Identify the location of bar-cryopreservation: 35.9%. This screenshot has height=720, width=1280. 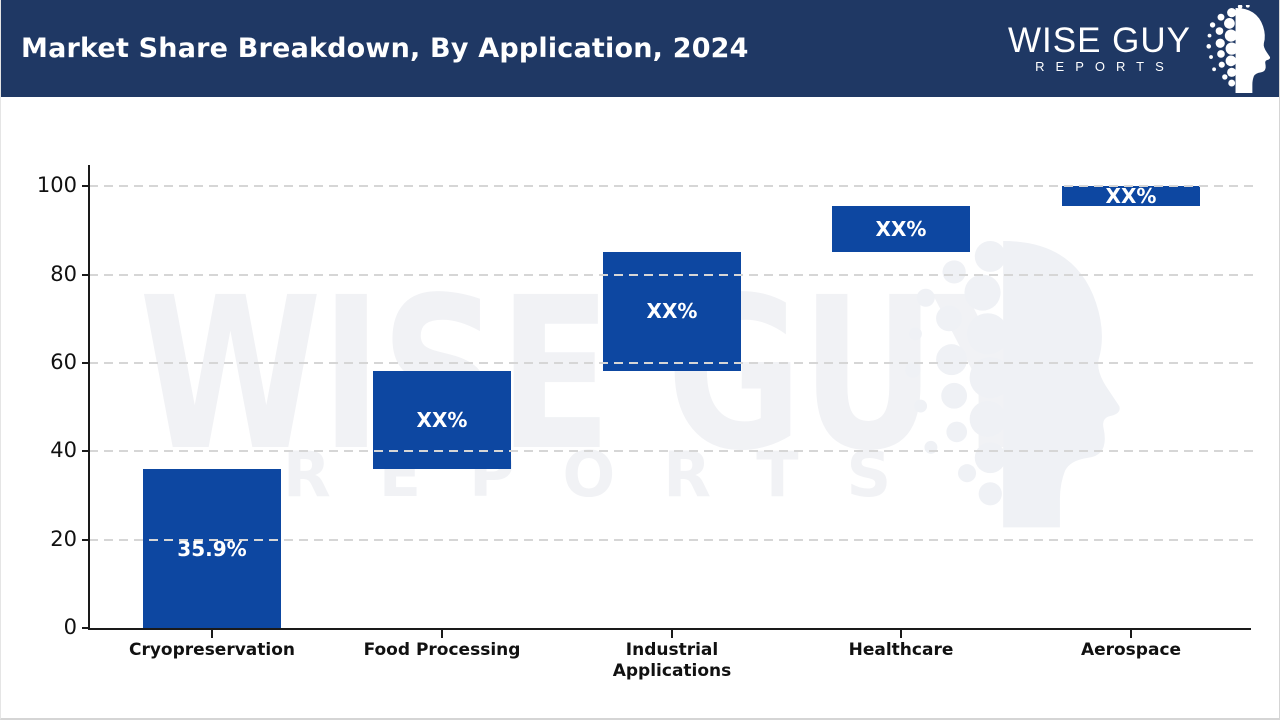
(212, 548).